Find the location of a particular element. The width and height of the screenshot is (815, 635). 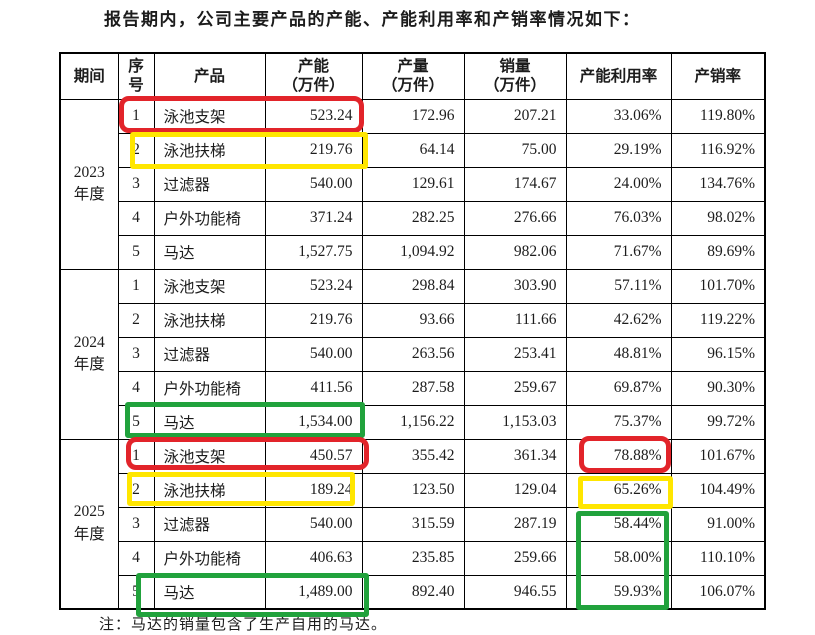

cell-ratio: 101.67% is located at coordinates (718, 456).